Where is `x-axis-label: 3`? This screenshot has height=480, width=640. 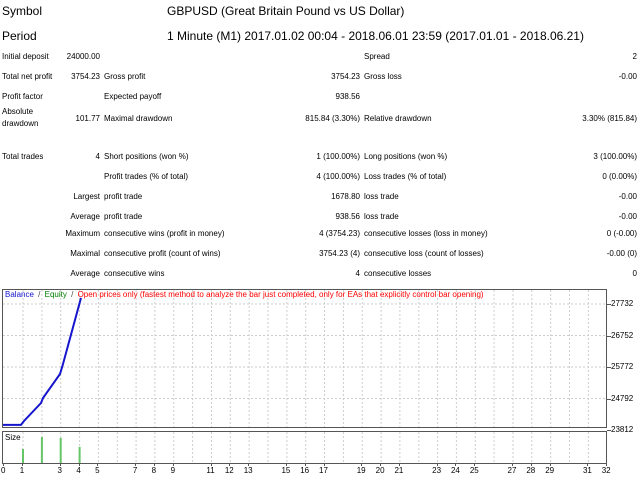 x-axis-label: 3 is located at coordinates (59, 470).